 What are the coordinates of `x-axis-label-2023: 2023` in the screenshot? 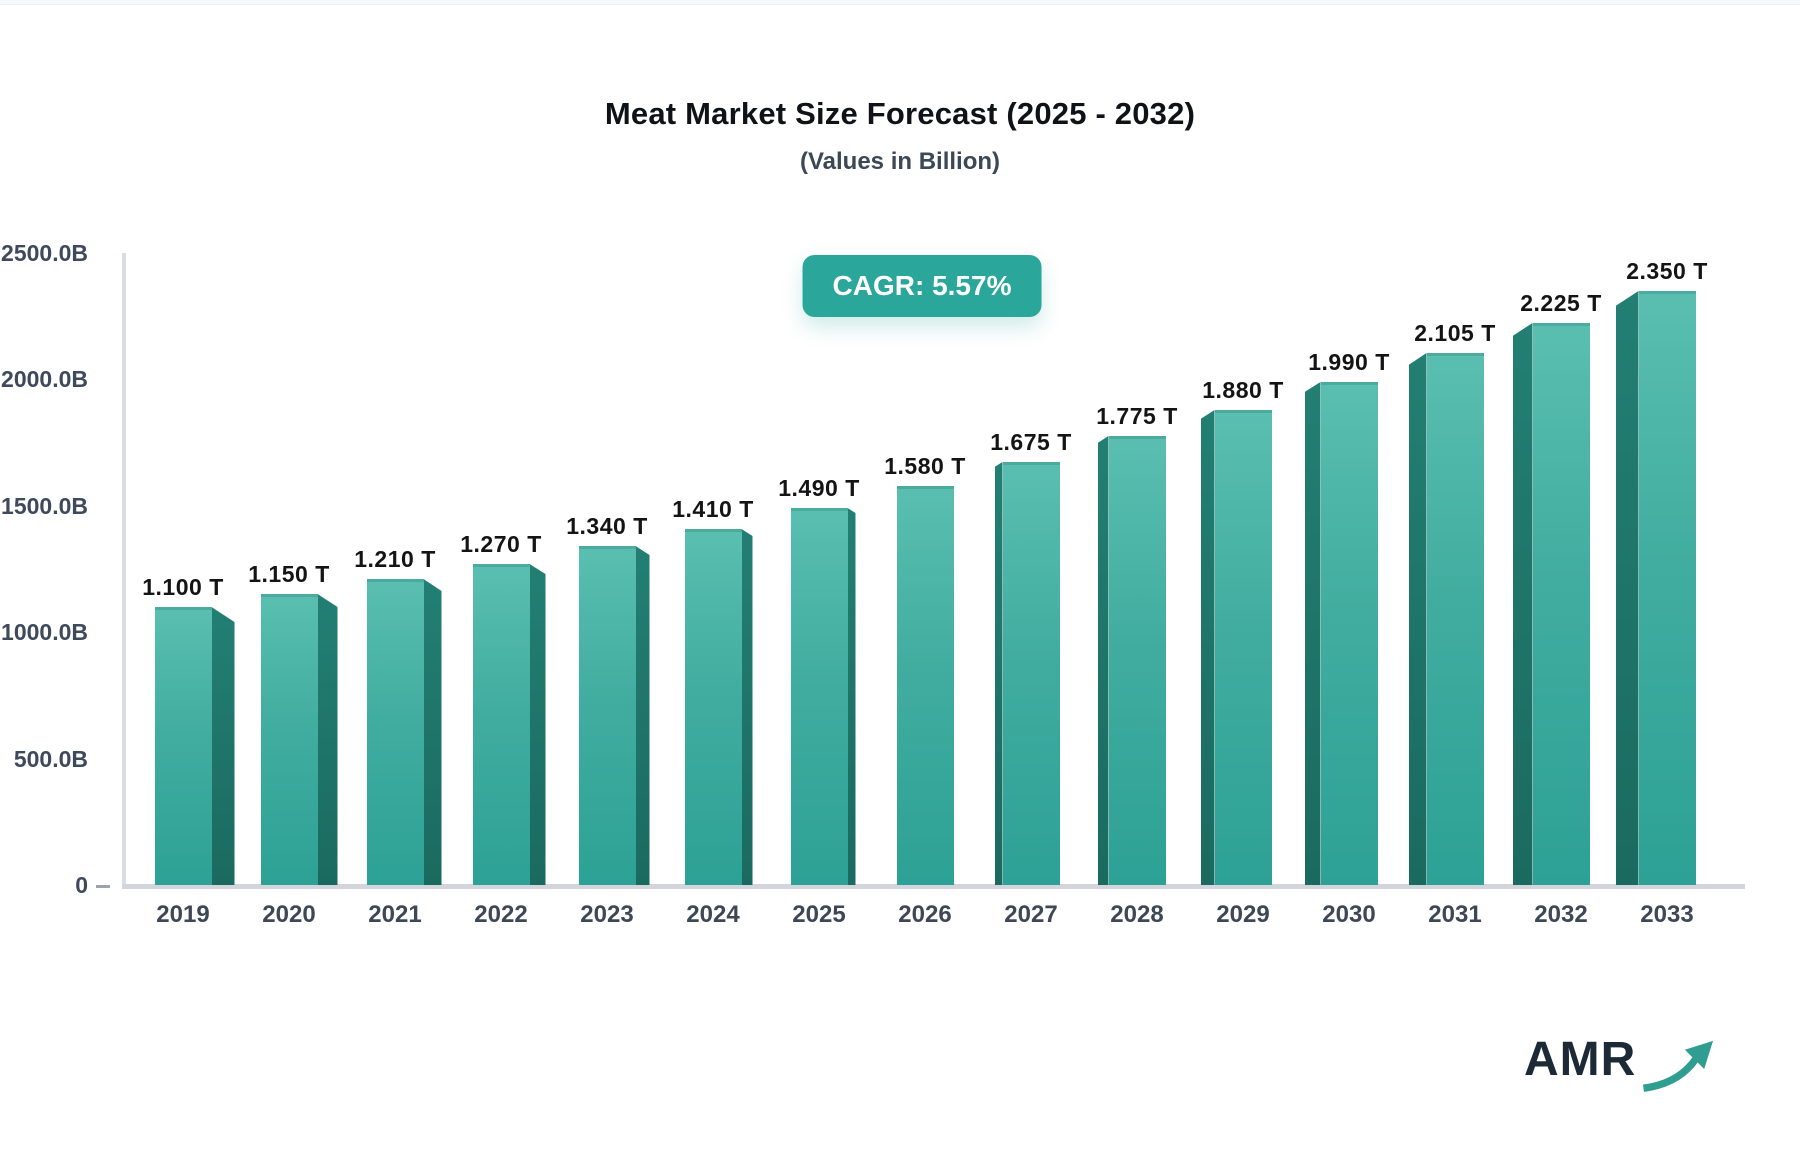 It's located at (607, 914).